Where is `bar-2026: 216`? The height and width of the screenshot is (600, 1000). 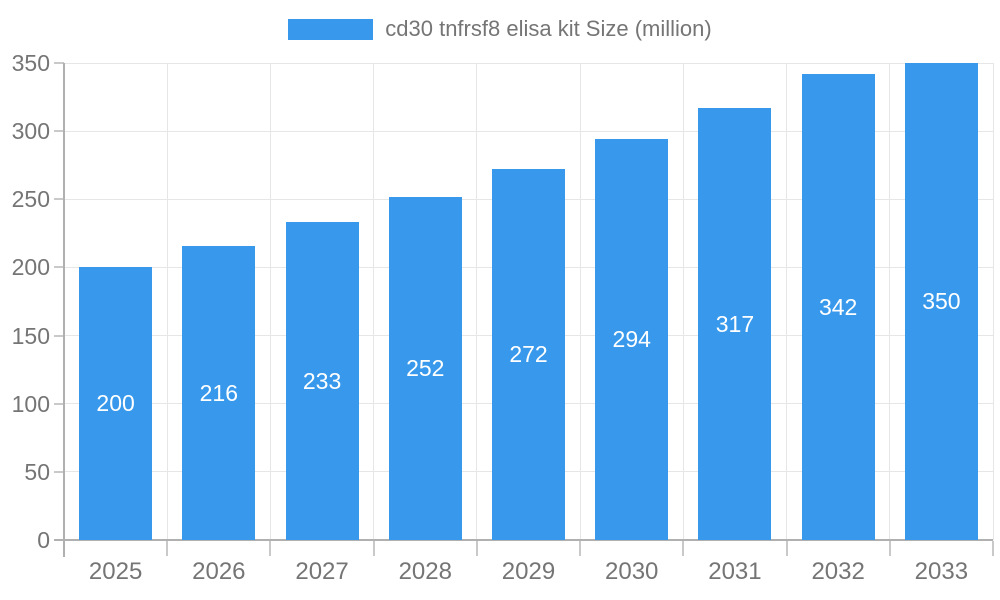
bar-2026: 216 is located at coordinates (219, 393).